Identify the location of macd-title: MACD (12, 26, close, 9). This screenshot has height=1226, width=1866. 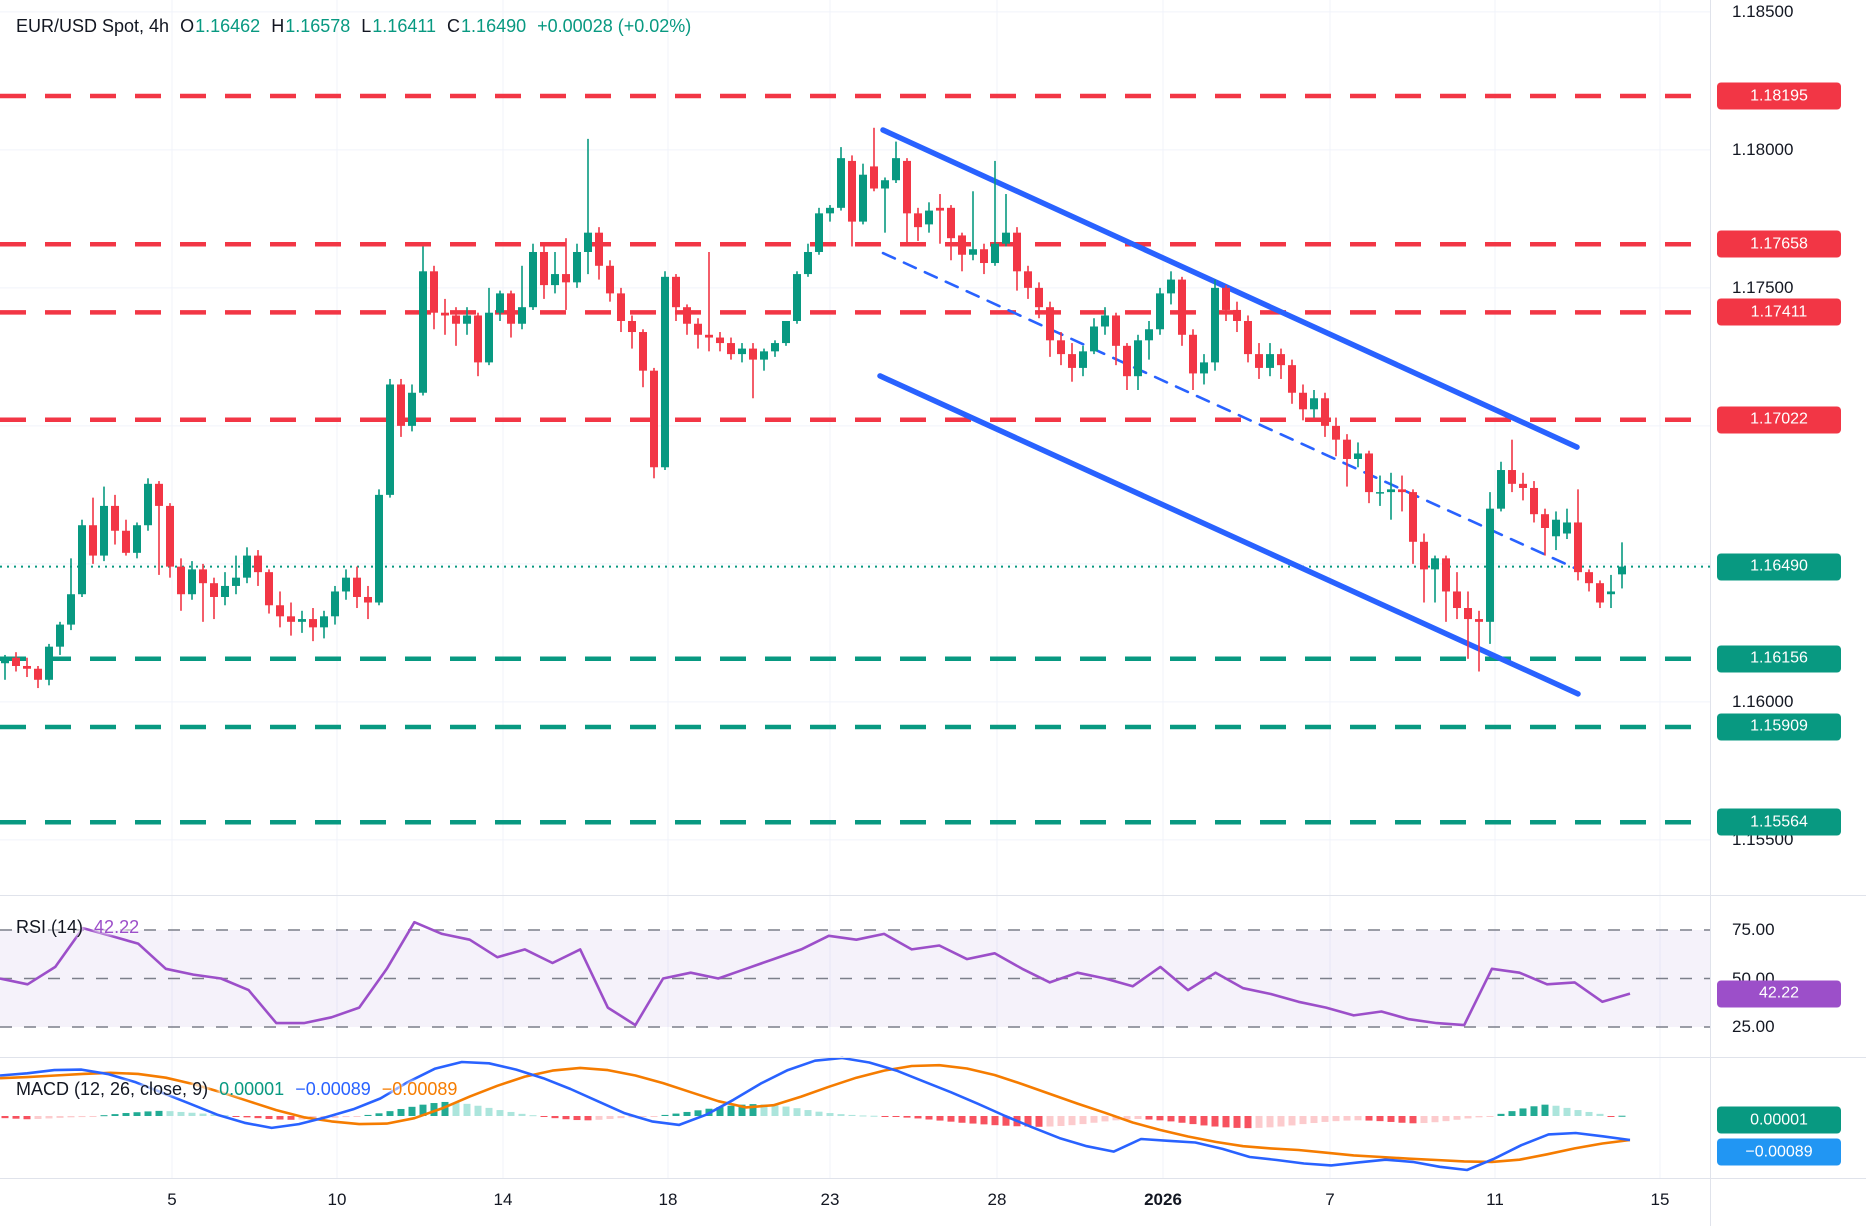
(112, 1089).